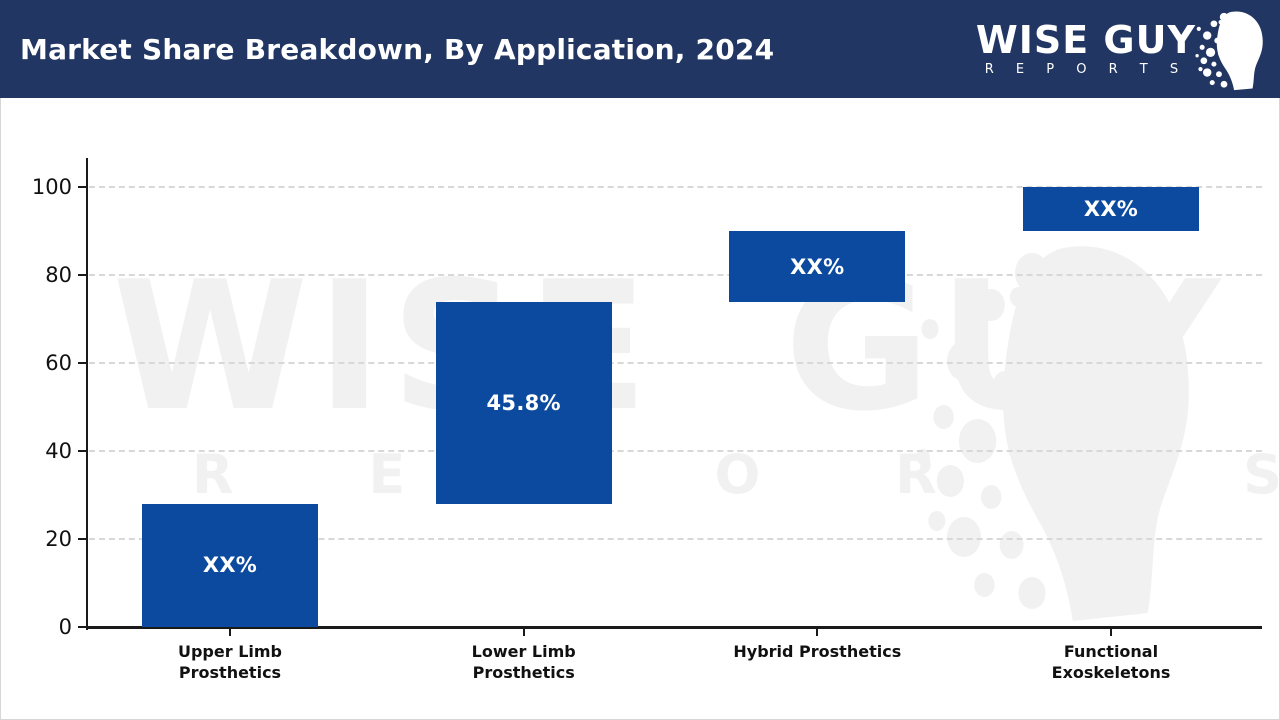 The height and width of the screenshot is (720, 1280). What do you see at coordinates (58, 275) in the screenshot?
I see `y-tick-label: 80` at bounding box center [58, 275].